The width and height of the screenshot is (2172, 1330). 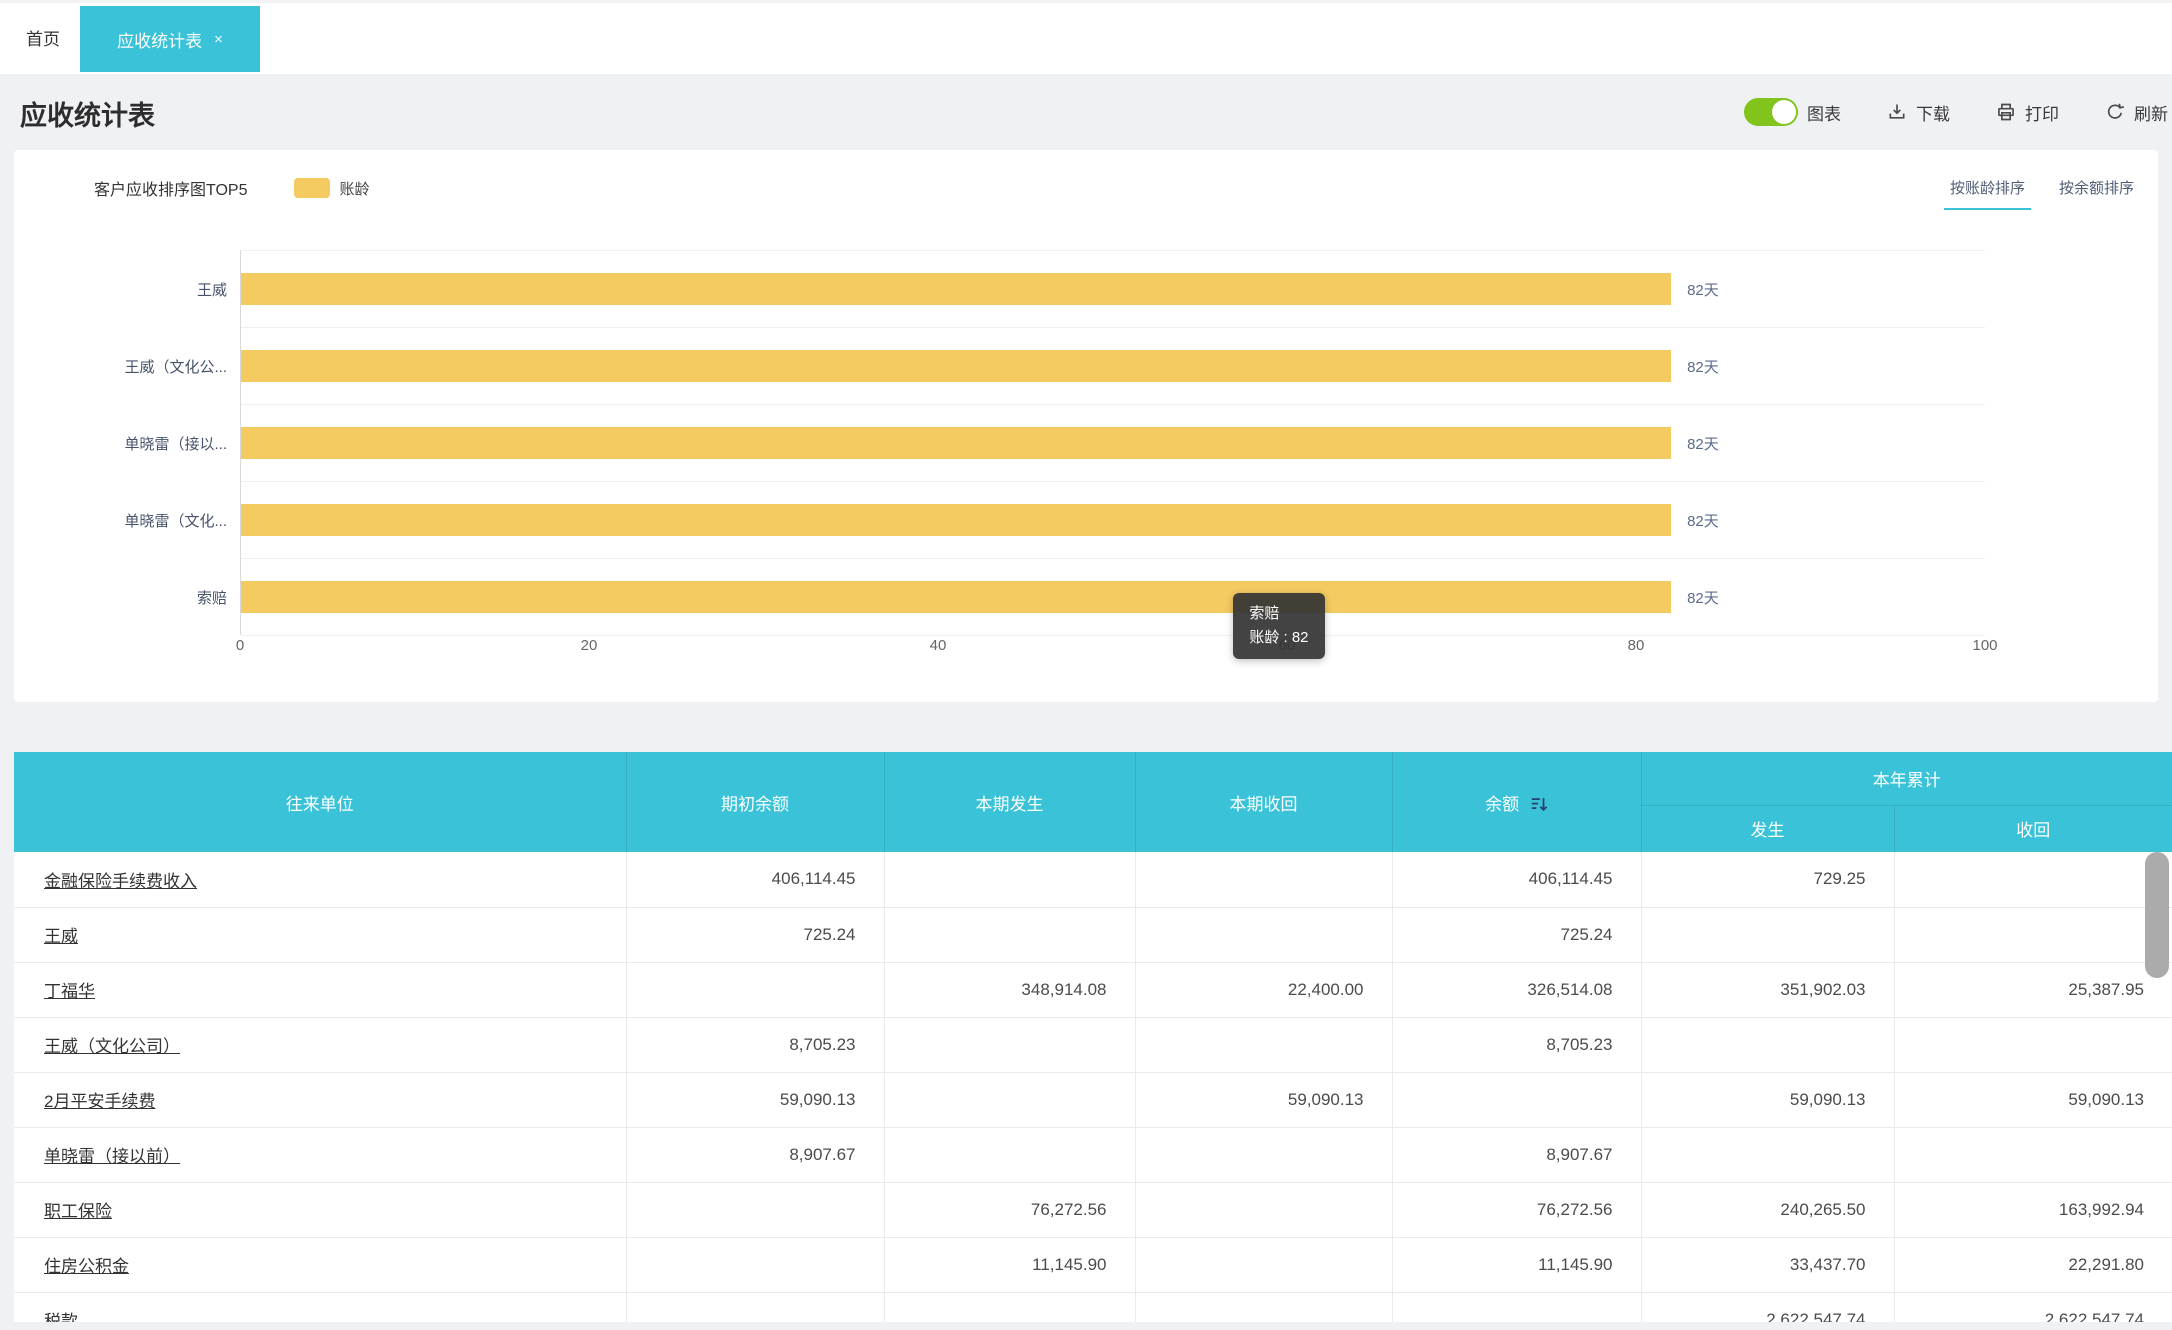 What do you see at coordinates (112, 1156) in the screenshot?
I see `unit-link: 单晓雷（接以前）` at bounding box center [112, 1156].